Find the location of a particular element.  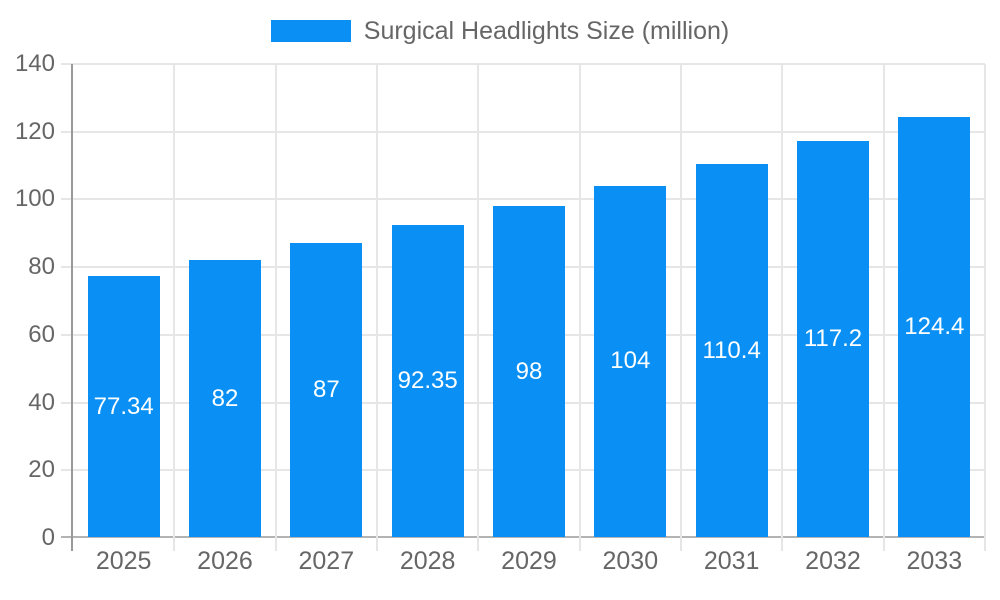

legend: Surgical Headlights Size (million) is located at coordinates (500, 31).